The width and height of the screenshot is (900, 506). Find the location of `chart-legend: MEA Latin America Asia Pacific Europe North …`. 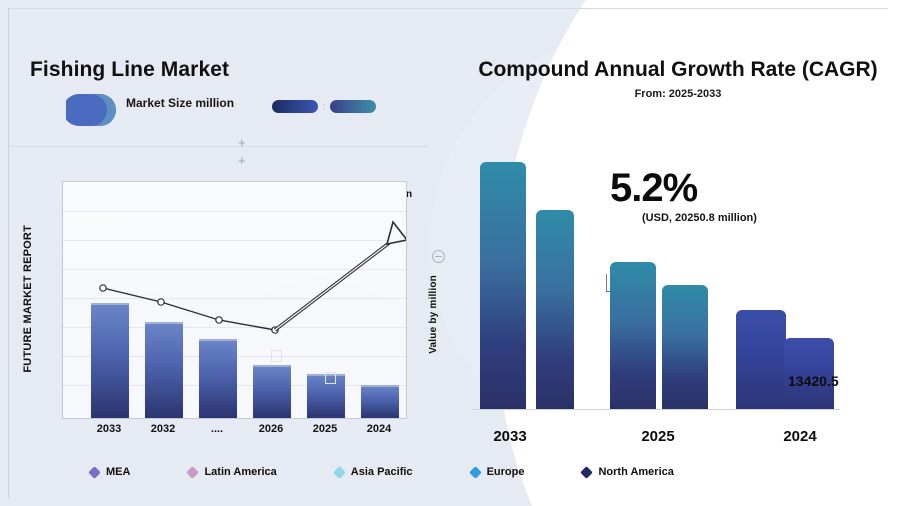

chart-legend: MEA Latin America Asia Pacific Europe North … is located at coordinates (381, 472).